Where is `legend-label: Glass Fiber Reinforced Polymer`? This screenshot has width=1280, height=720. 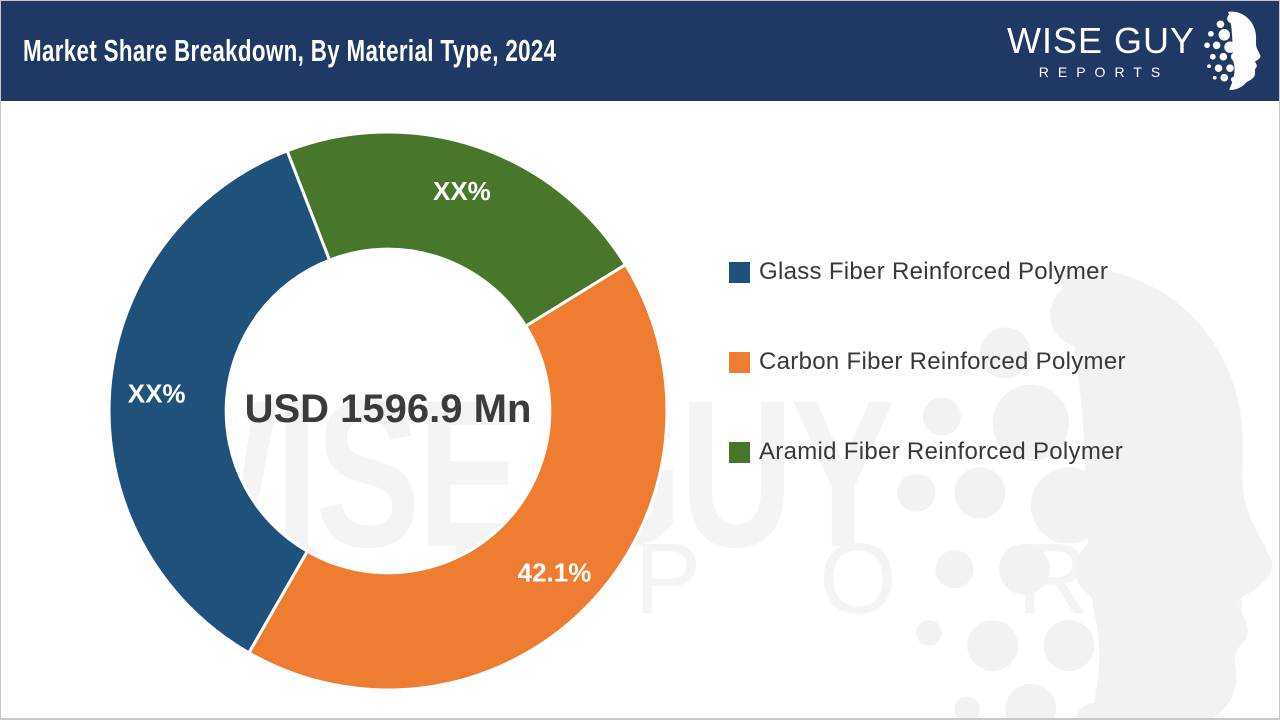 legend-label: Glass Fiber Reinforced Polymer is located at coordinates (934, 271).